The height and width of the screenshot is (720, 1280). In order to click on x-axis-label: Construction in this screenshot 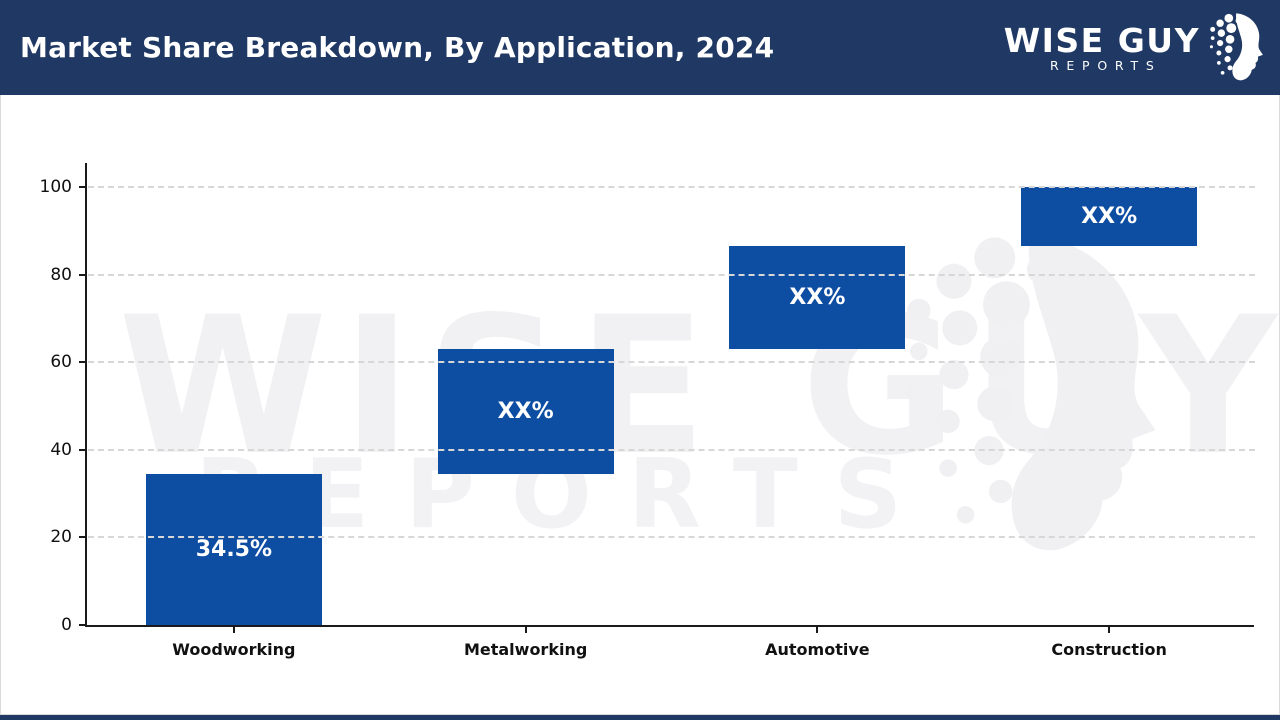, I will do `click(1109, 649)`.